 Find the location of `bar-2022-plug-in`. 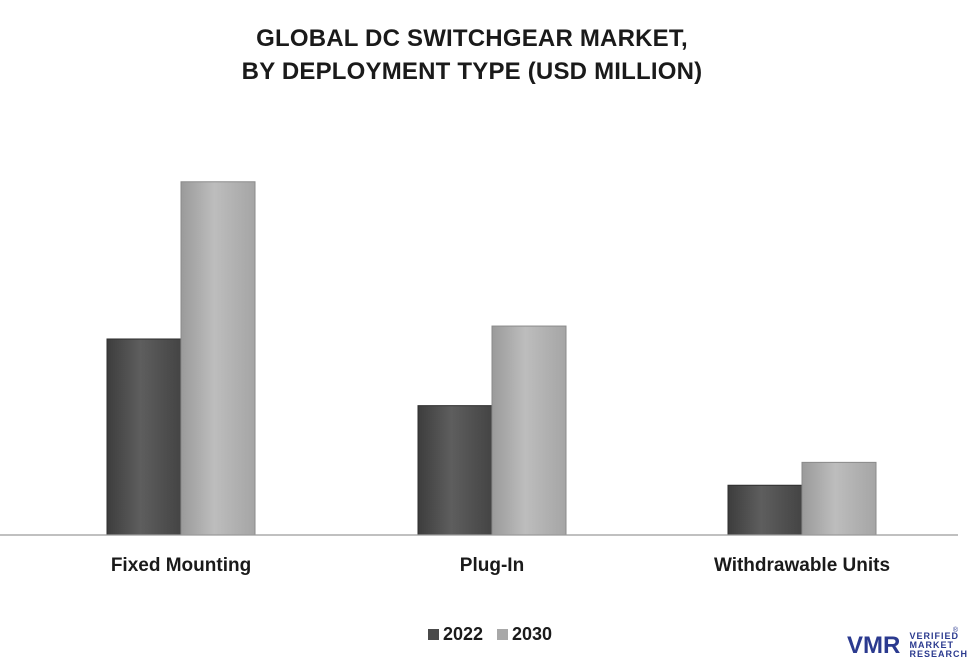

bar-2022-plug-in is located at coordinates (455, 470).